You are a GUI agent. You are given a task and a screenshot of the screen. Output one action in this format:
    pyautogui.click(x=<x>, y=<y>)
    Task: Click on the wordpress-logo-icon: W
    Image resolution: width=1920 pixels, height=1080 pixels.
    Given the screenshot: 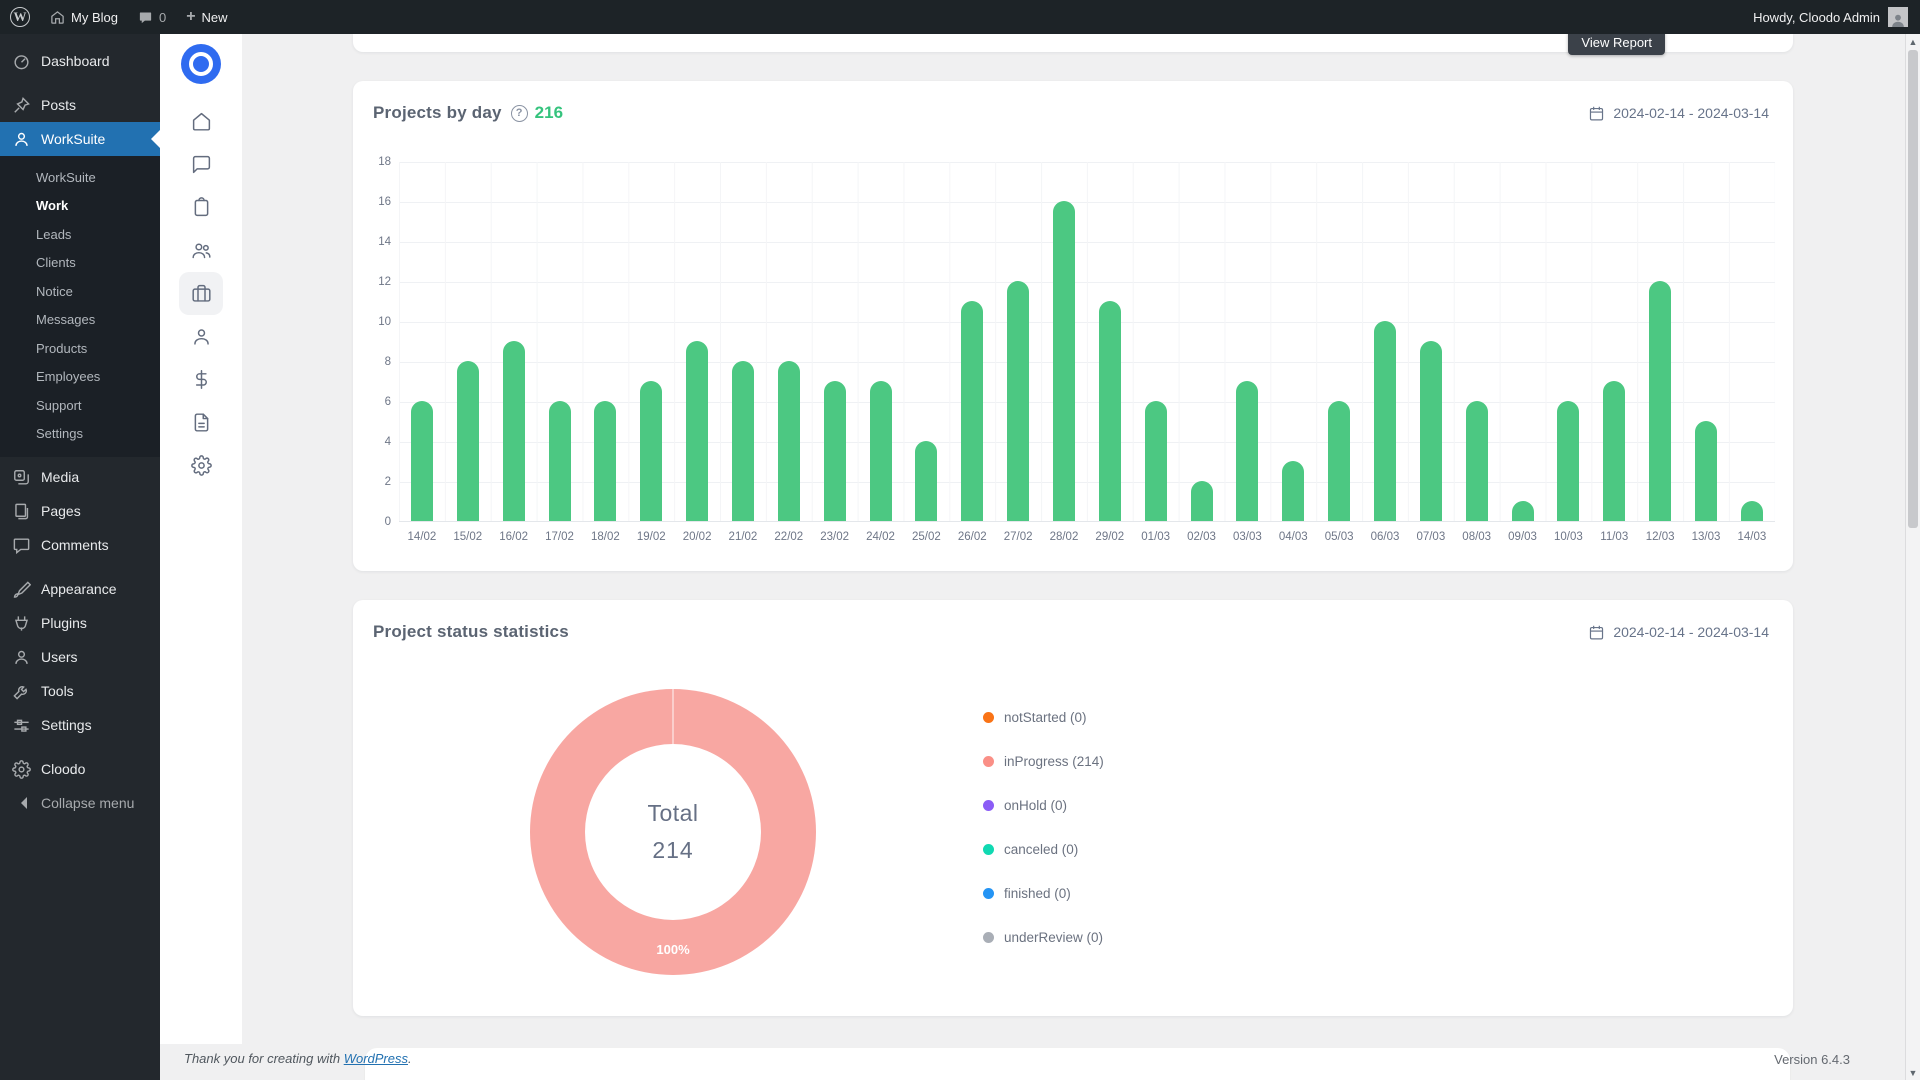 What is the action you would take?
    pyautogui.click(x=20, y=17)
    